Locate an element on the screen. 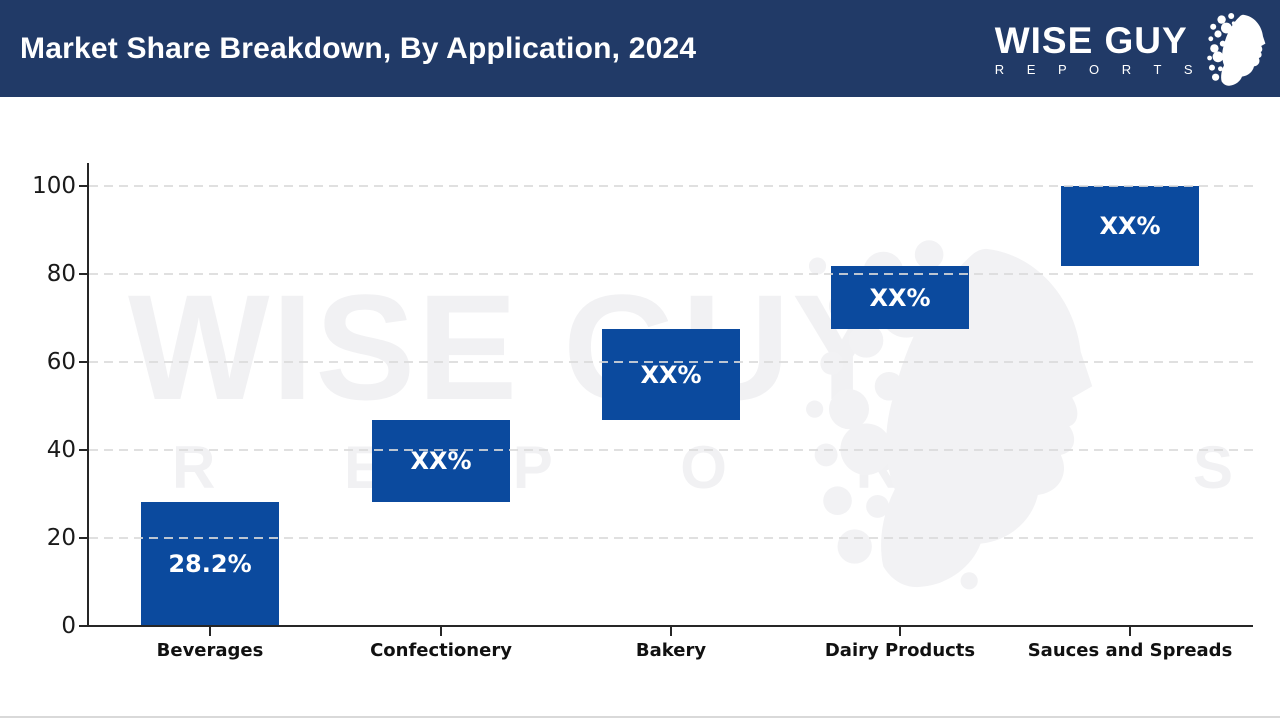  dotted-head-profile-icon is located at coordinates (1236, 49).